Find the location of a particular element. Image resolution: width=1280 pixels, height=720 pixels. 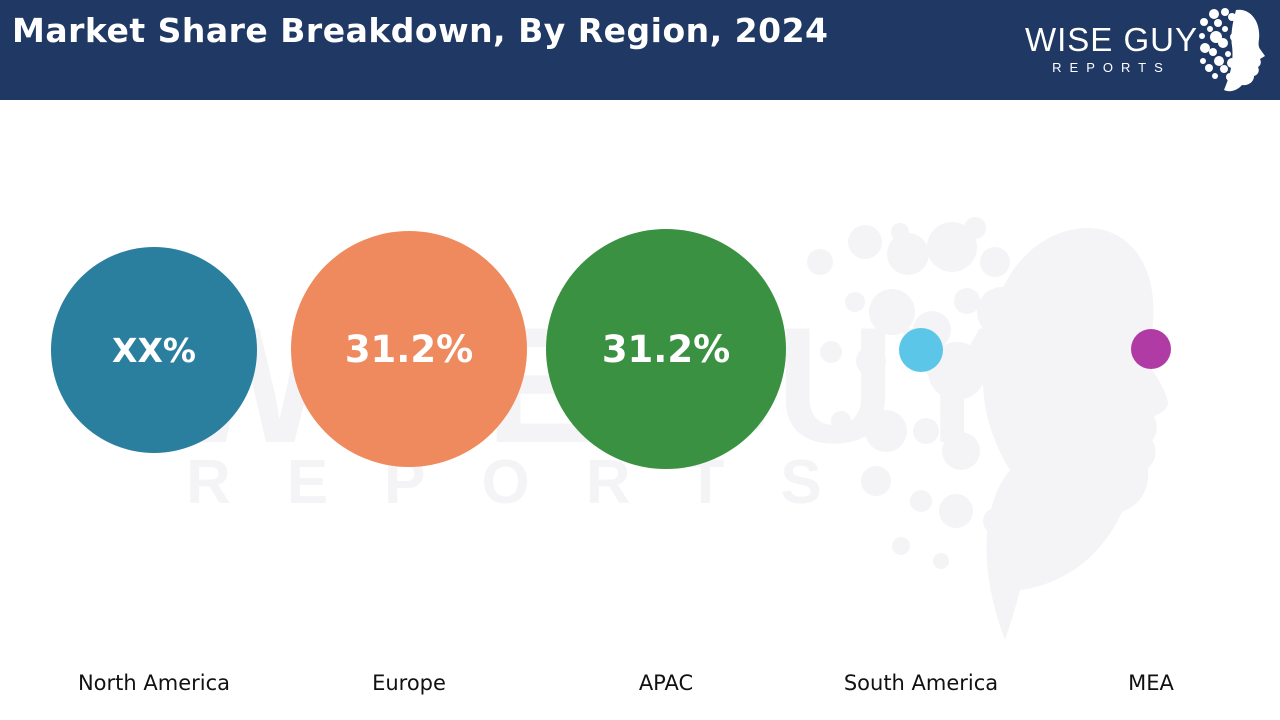

category-label-north-america: North America is located at coordinates (154, 683).